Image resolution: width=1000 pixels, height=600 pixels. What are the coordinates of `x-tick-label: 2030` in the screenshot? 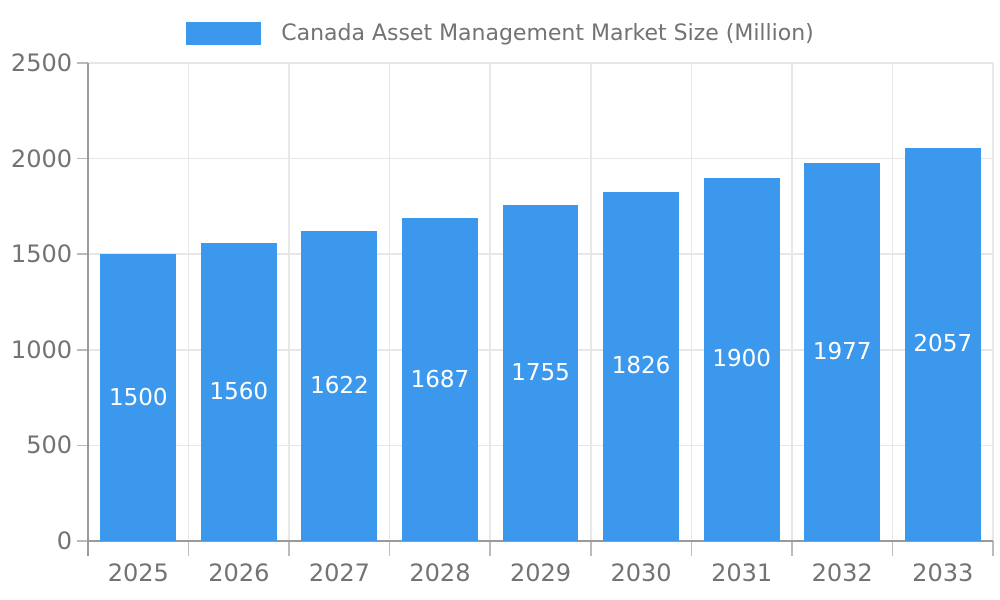 It's located at (641, 573).